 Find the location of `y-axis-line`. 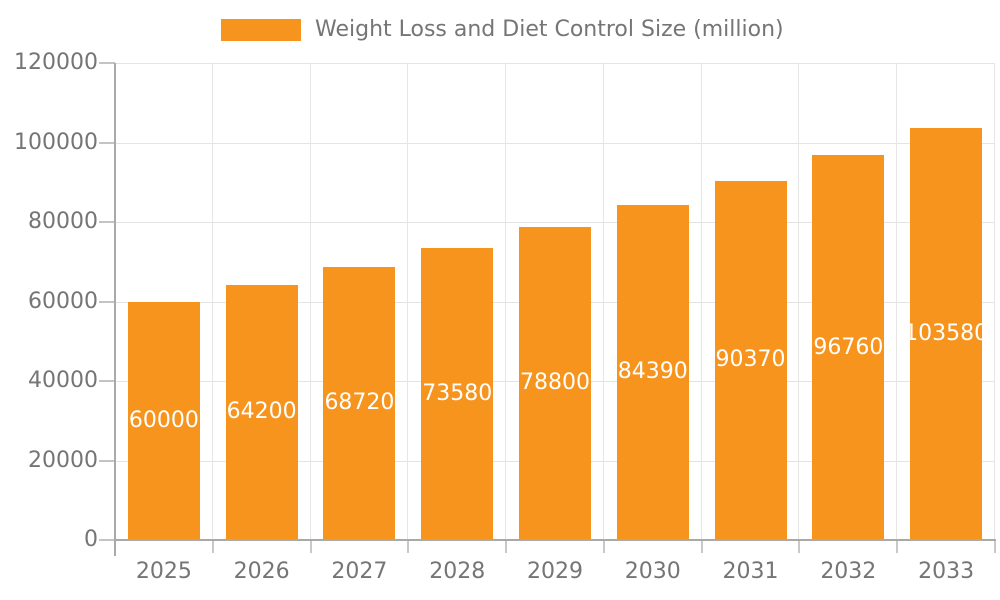

y-axis-line is located at coordinates (115, 309).